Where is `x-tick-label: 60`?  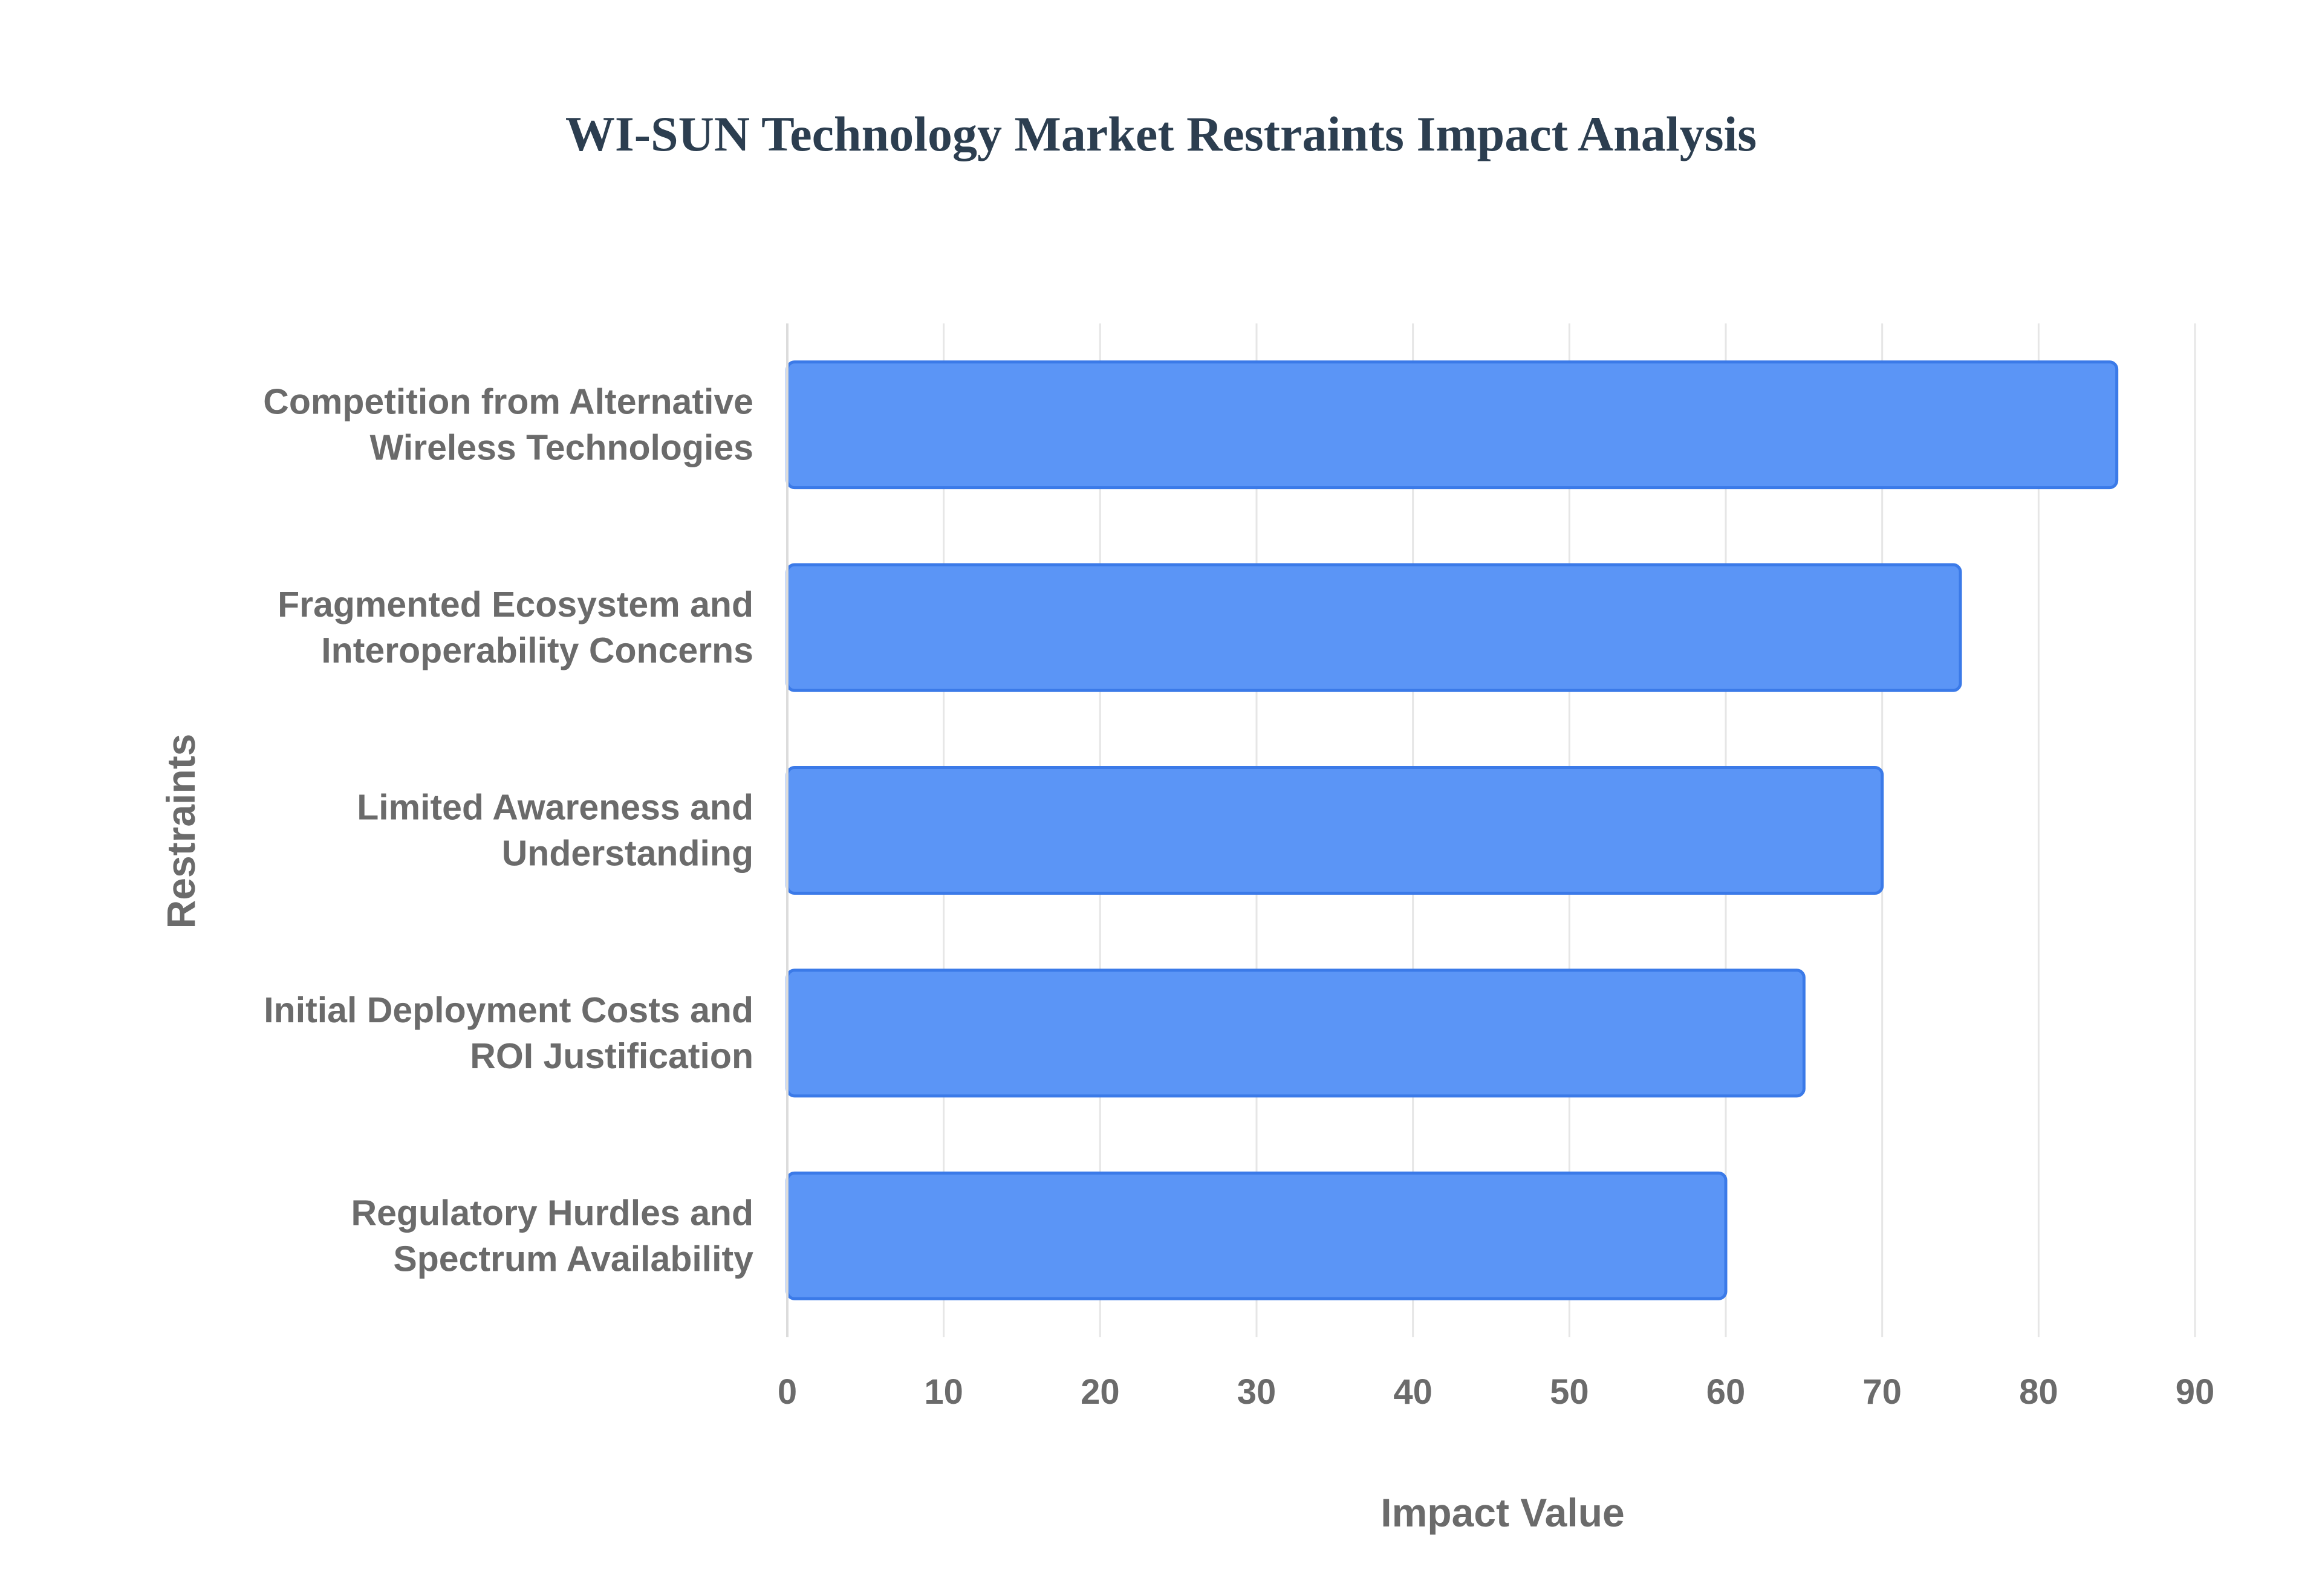 x-tick-label: 60 is located at coordinates (1726, 1392).